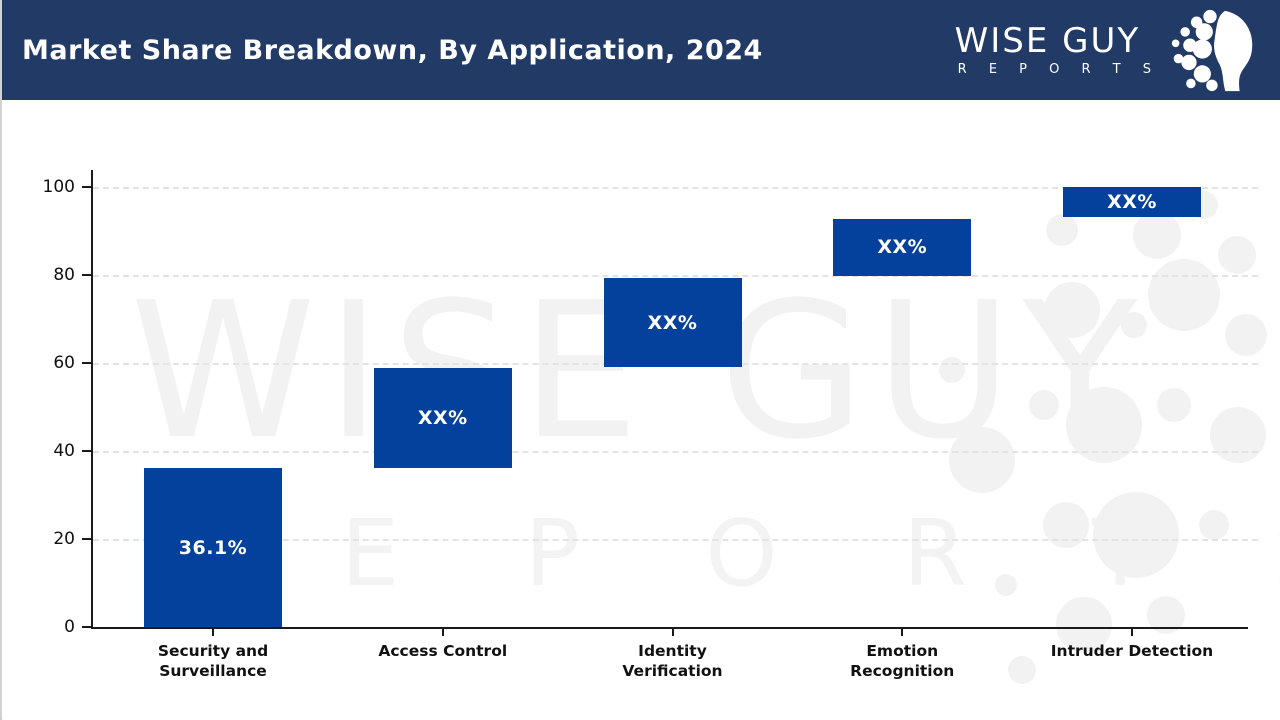  What do you see at coordinates (58, 187) in the screenshot?
I see `y-tick-label-100: 100` at bounding box center [58, 187].